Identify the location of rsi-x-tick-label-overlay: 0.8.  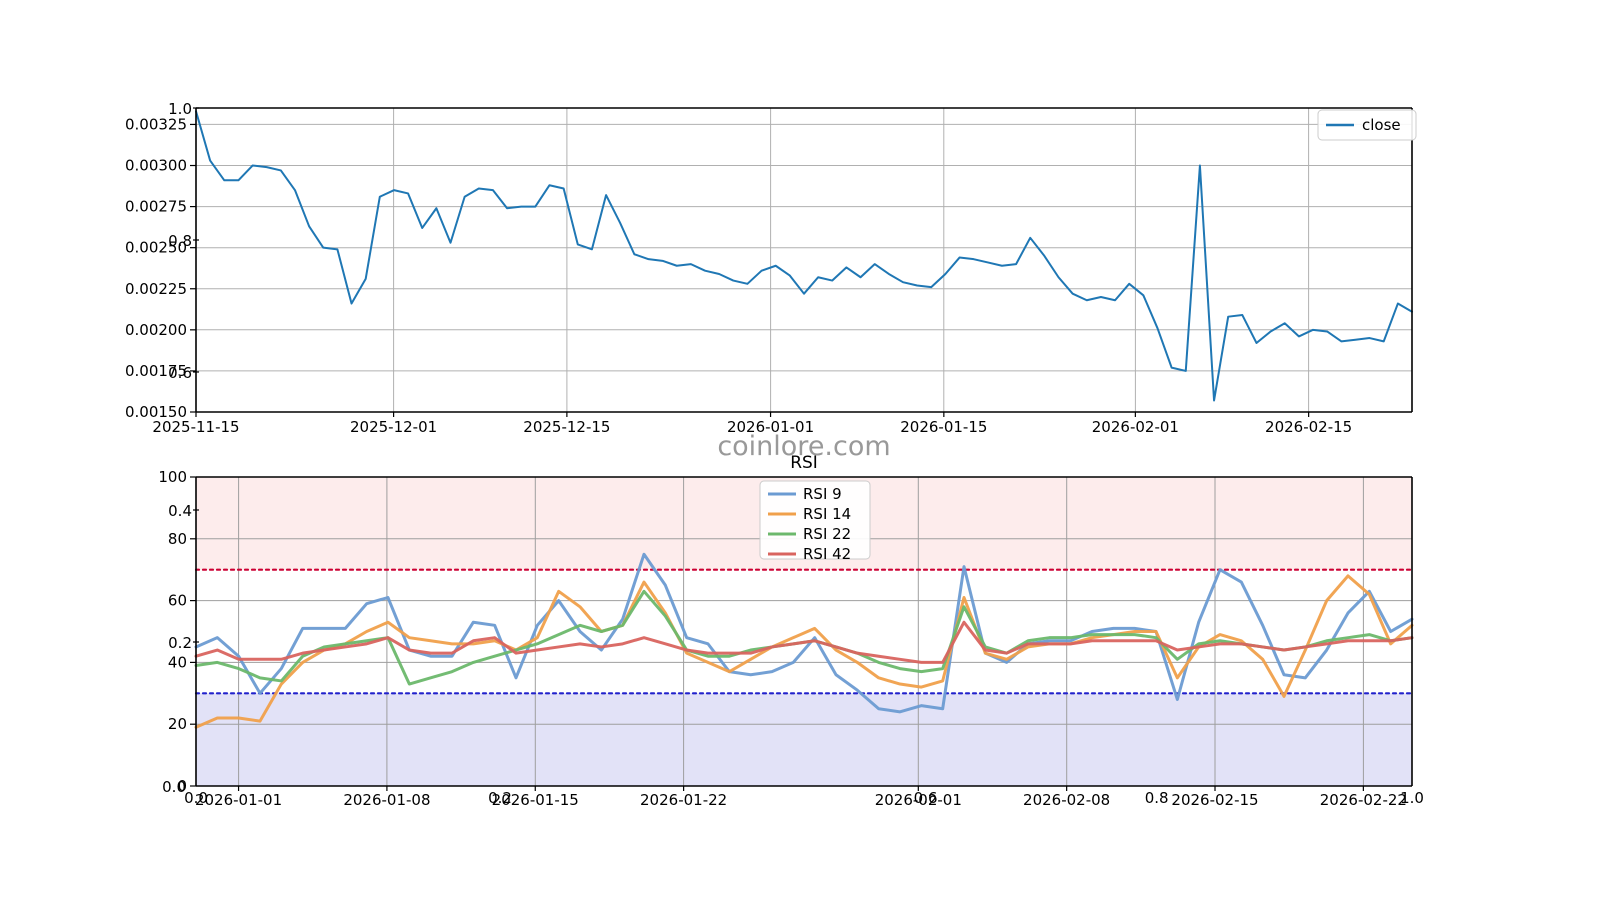
(1157, 798).